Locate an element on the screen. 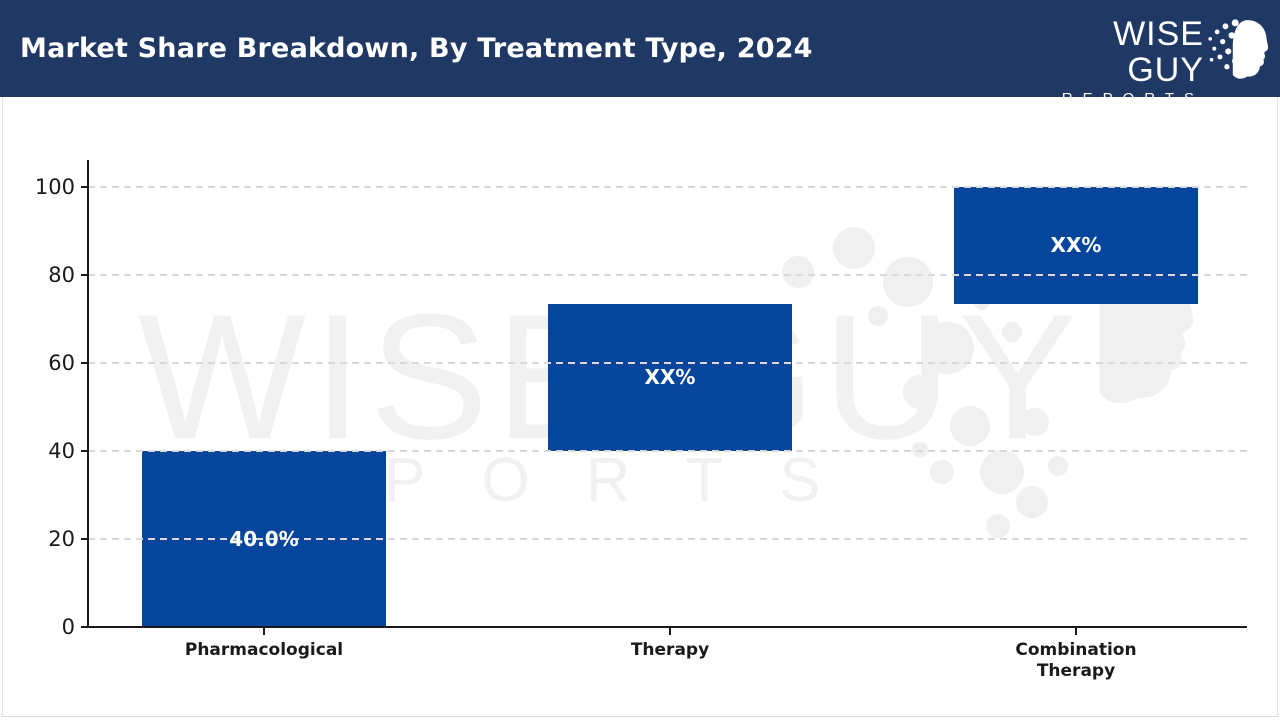 The height and width of the screenshot is (720, 1280). category-label-2: Combination Therapy is located at coordinates (1075, 661).